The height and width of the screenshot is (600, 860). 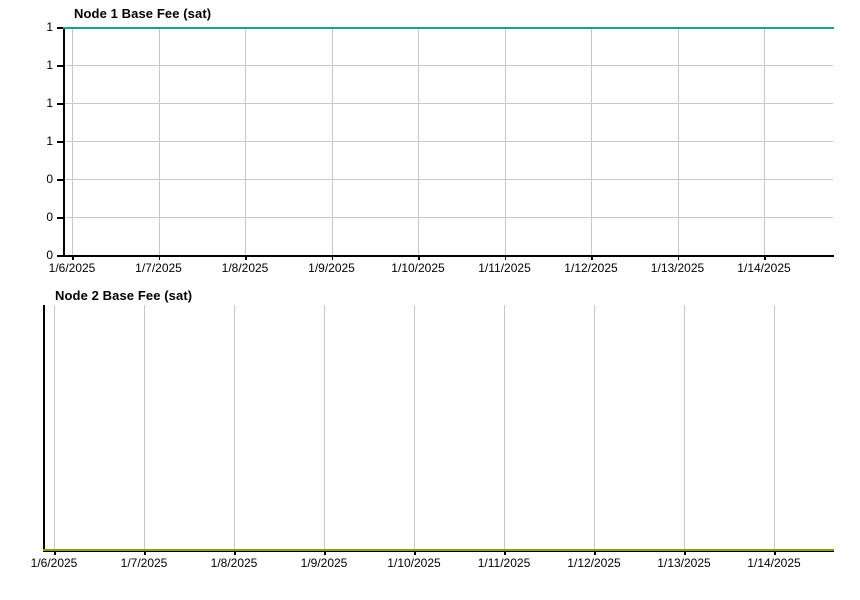 What do you see at coordinates (448, 256) in the screenshot?
I see `x-axis-line` at bounding box center [448, 256].